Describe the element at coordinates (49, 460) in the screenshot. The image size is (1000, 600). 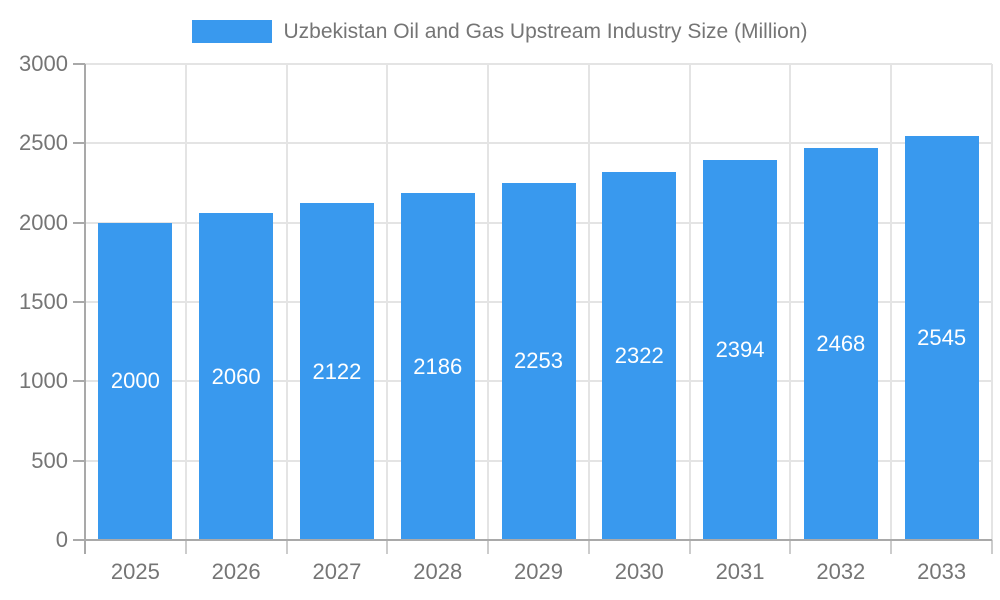
I see `y-axis-label: 500` at that location.